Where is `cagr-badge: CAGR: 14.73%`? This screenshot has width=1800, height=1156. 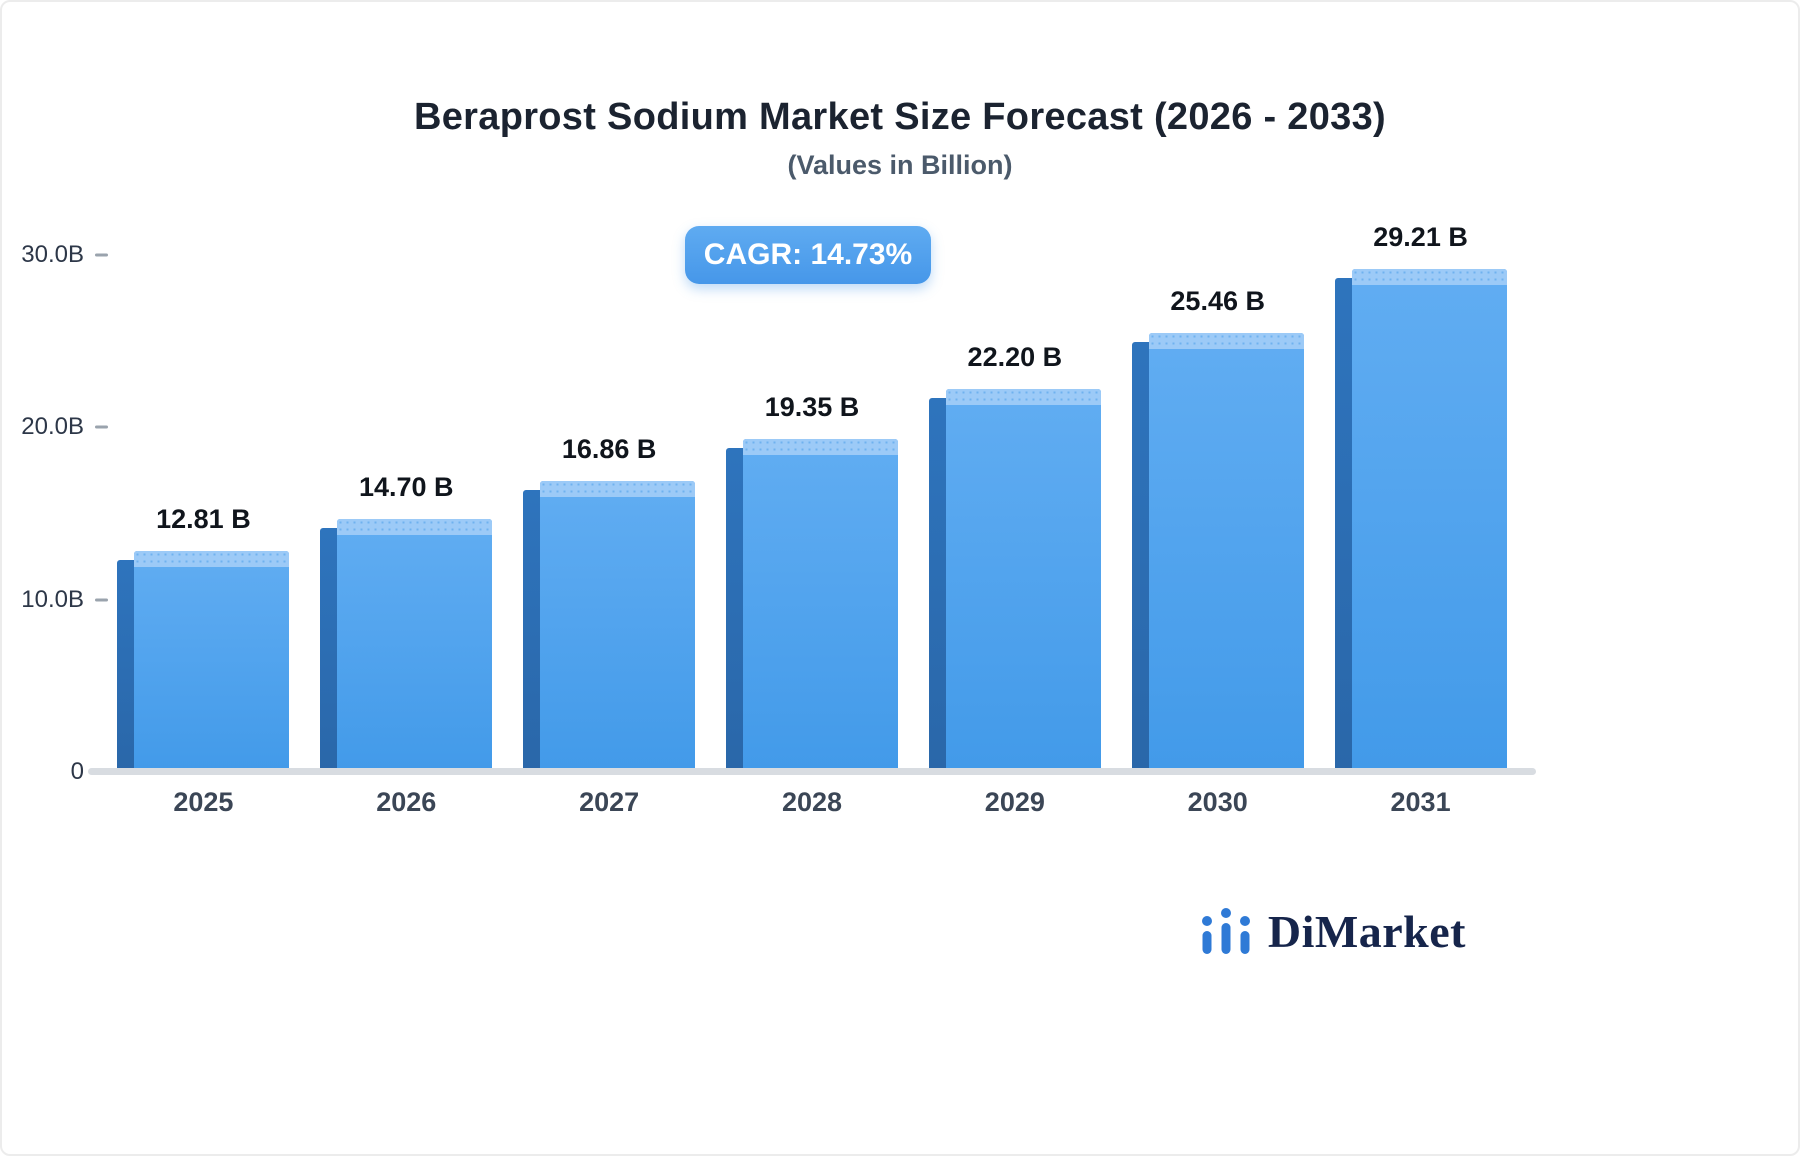
cagr-badge: CAGR: 14.73% is located at coordinates (808, 255).